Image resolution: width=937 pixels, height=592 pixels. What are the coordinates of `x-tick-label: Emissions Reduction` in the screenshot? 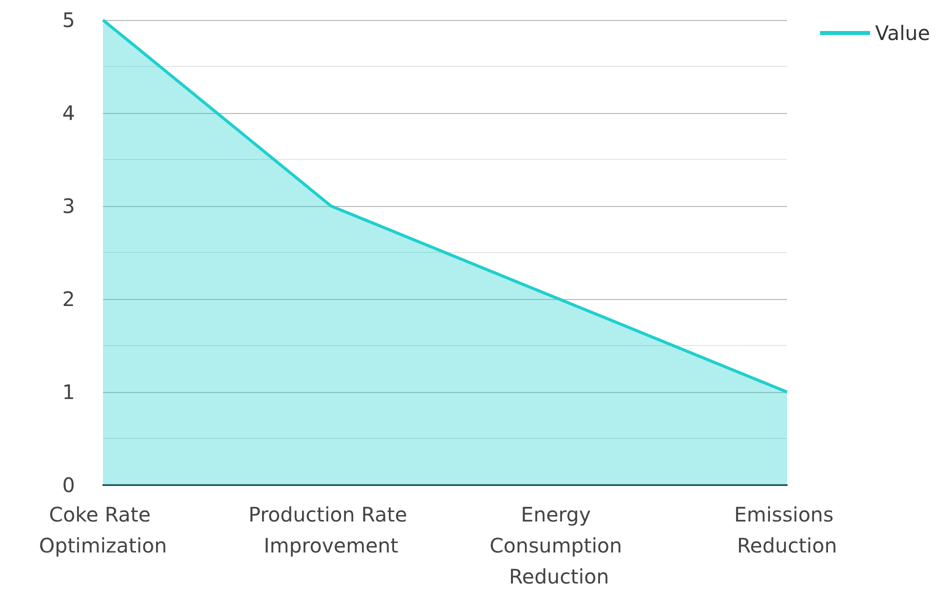 It's located at (787, 530).